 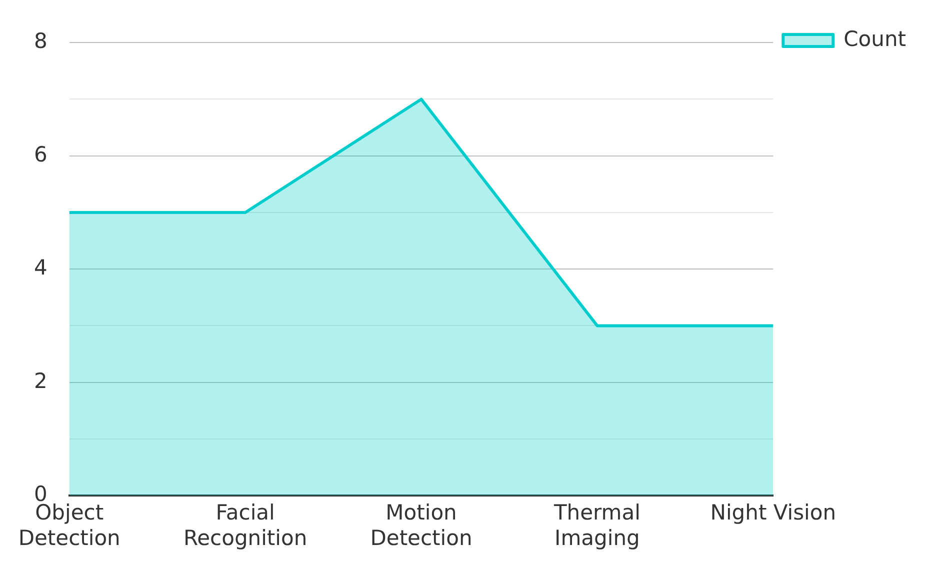 What do you see at coordinates (421, 525) in the screenshot?
I see `x-tick-label: Motion Detection` at bounding box center [421, 525].